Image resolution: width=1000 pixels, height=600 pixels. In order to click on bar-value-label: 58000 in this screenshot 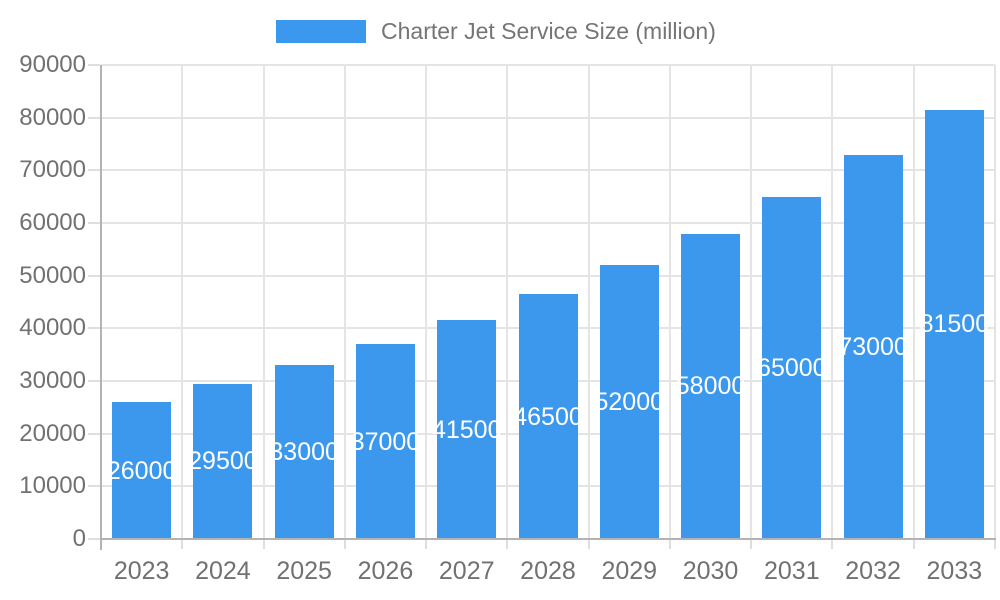, I will do `click(710, 386)`.